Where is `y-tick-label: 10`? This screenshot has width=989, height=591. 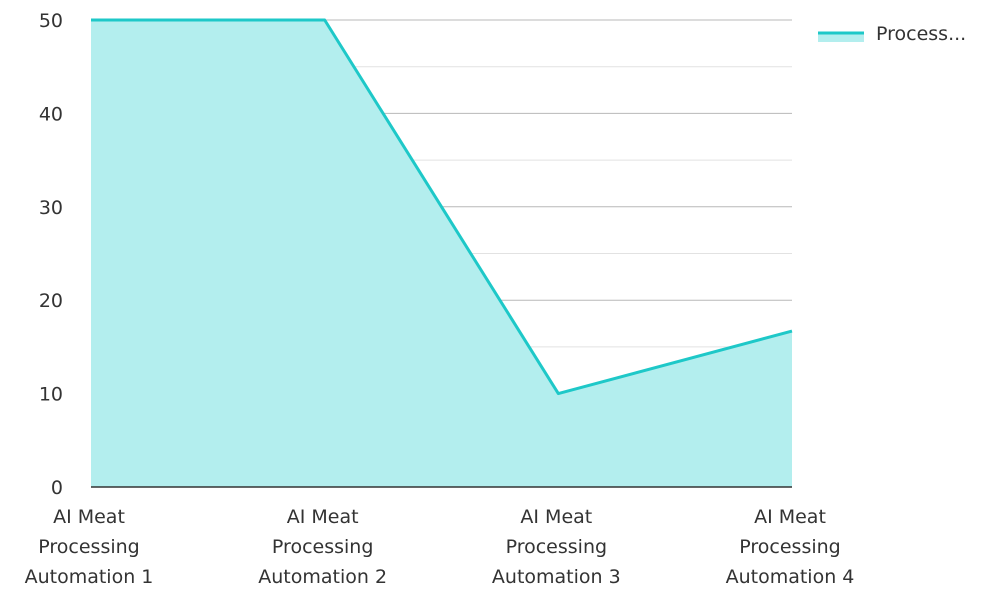 y-tick-label: 10 is located at coordinates (51, 395).